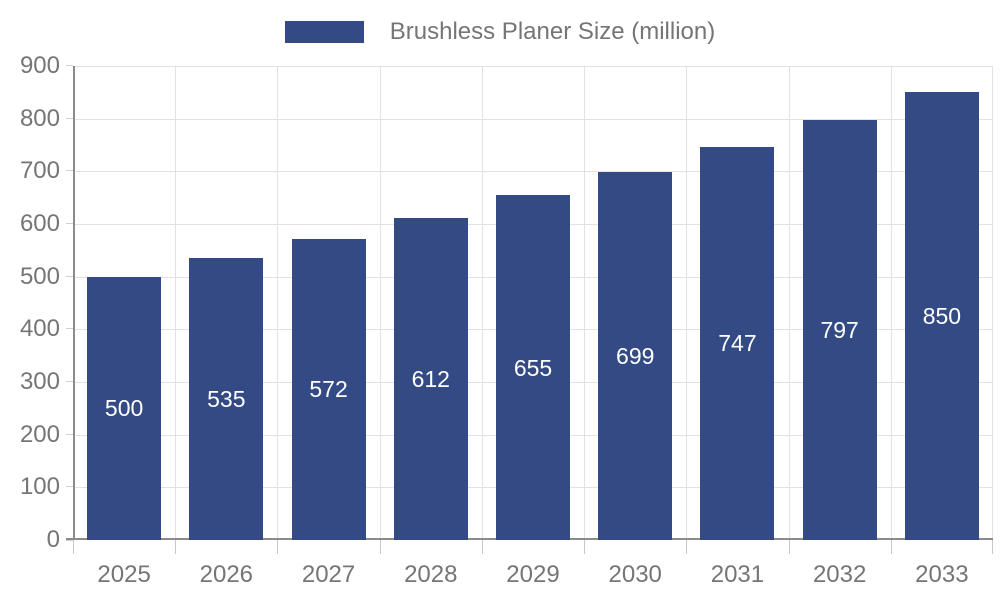 This screenshot has width=1000, height=600. I want to click on bar-value-label: 572, so click(328, 389).